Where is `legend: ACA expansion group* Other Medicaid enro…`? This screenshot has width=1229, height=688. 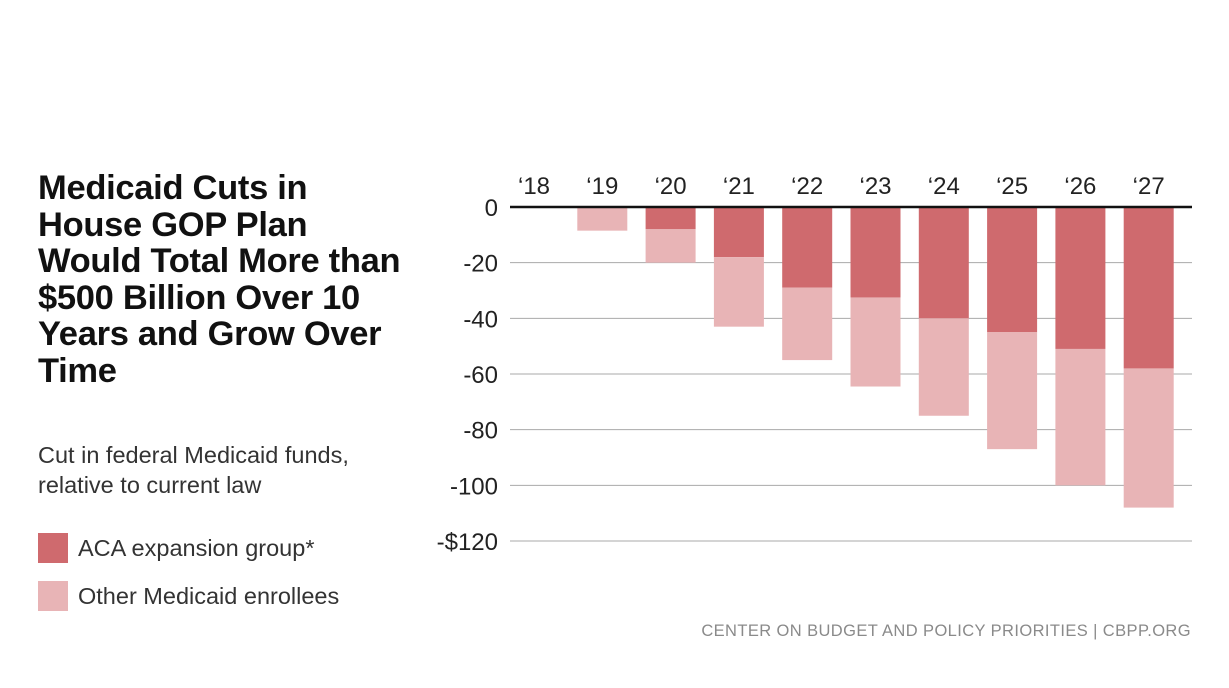
legend: ACA expansion group* Other Medicaid enro… is located at coordinates (188, 580).